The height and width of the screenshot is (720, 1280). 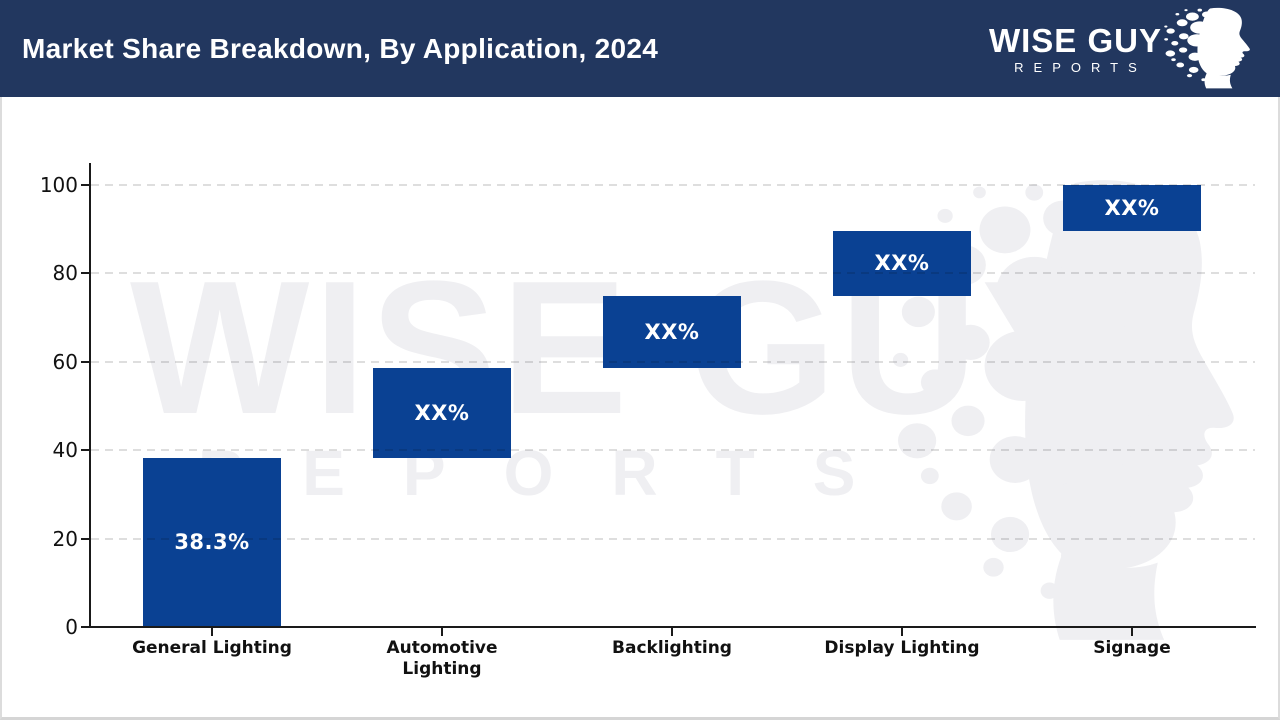 What do you see at coordinates (902, 648) in the screenshot?
I see `category-label: Display Lighting` at bounding box center [902, 648].